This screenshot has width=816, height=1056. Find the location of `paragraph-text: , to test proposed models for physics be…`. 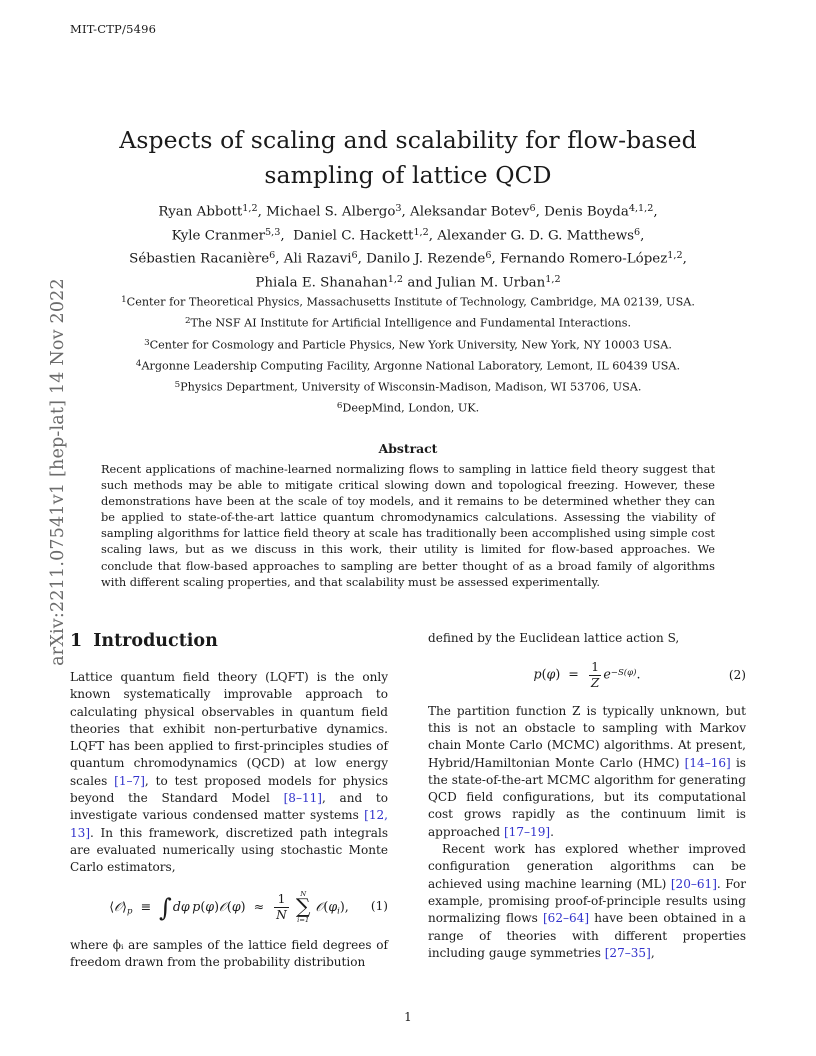

paragraph-text: , to test proposed models for physics be… is located at coordinates (229, 789).